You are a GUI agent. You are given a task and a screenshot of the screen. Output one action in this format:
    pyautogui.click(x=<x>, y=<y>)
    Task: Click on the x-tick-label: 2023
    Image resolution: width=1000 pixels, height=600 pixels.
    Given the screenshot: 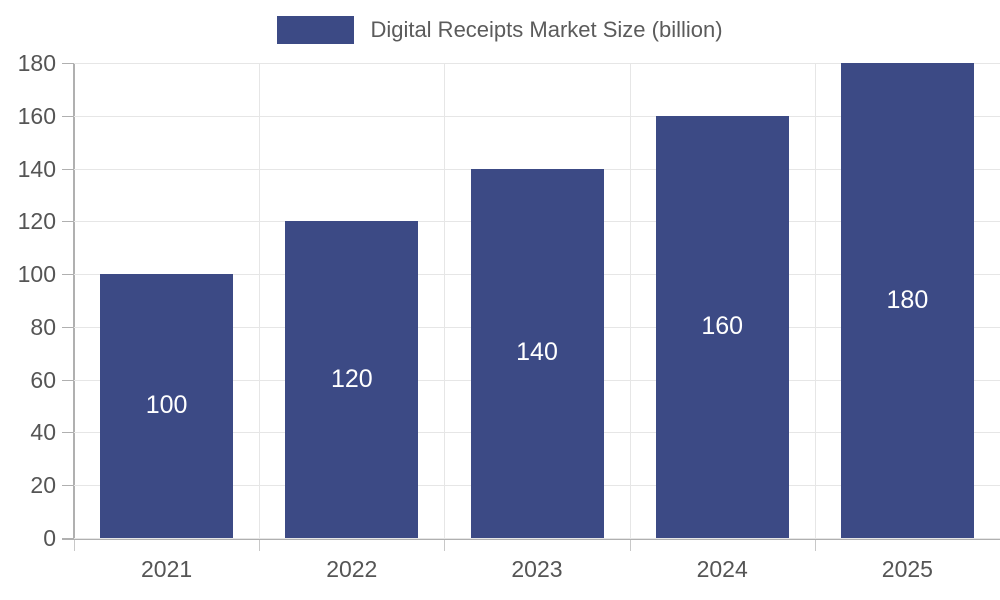 What is the action you would take?
    pyautogui.click(x=537, y=569)
    